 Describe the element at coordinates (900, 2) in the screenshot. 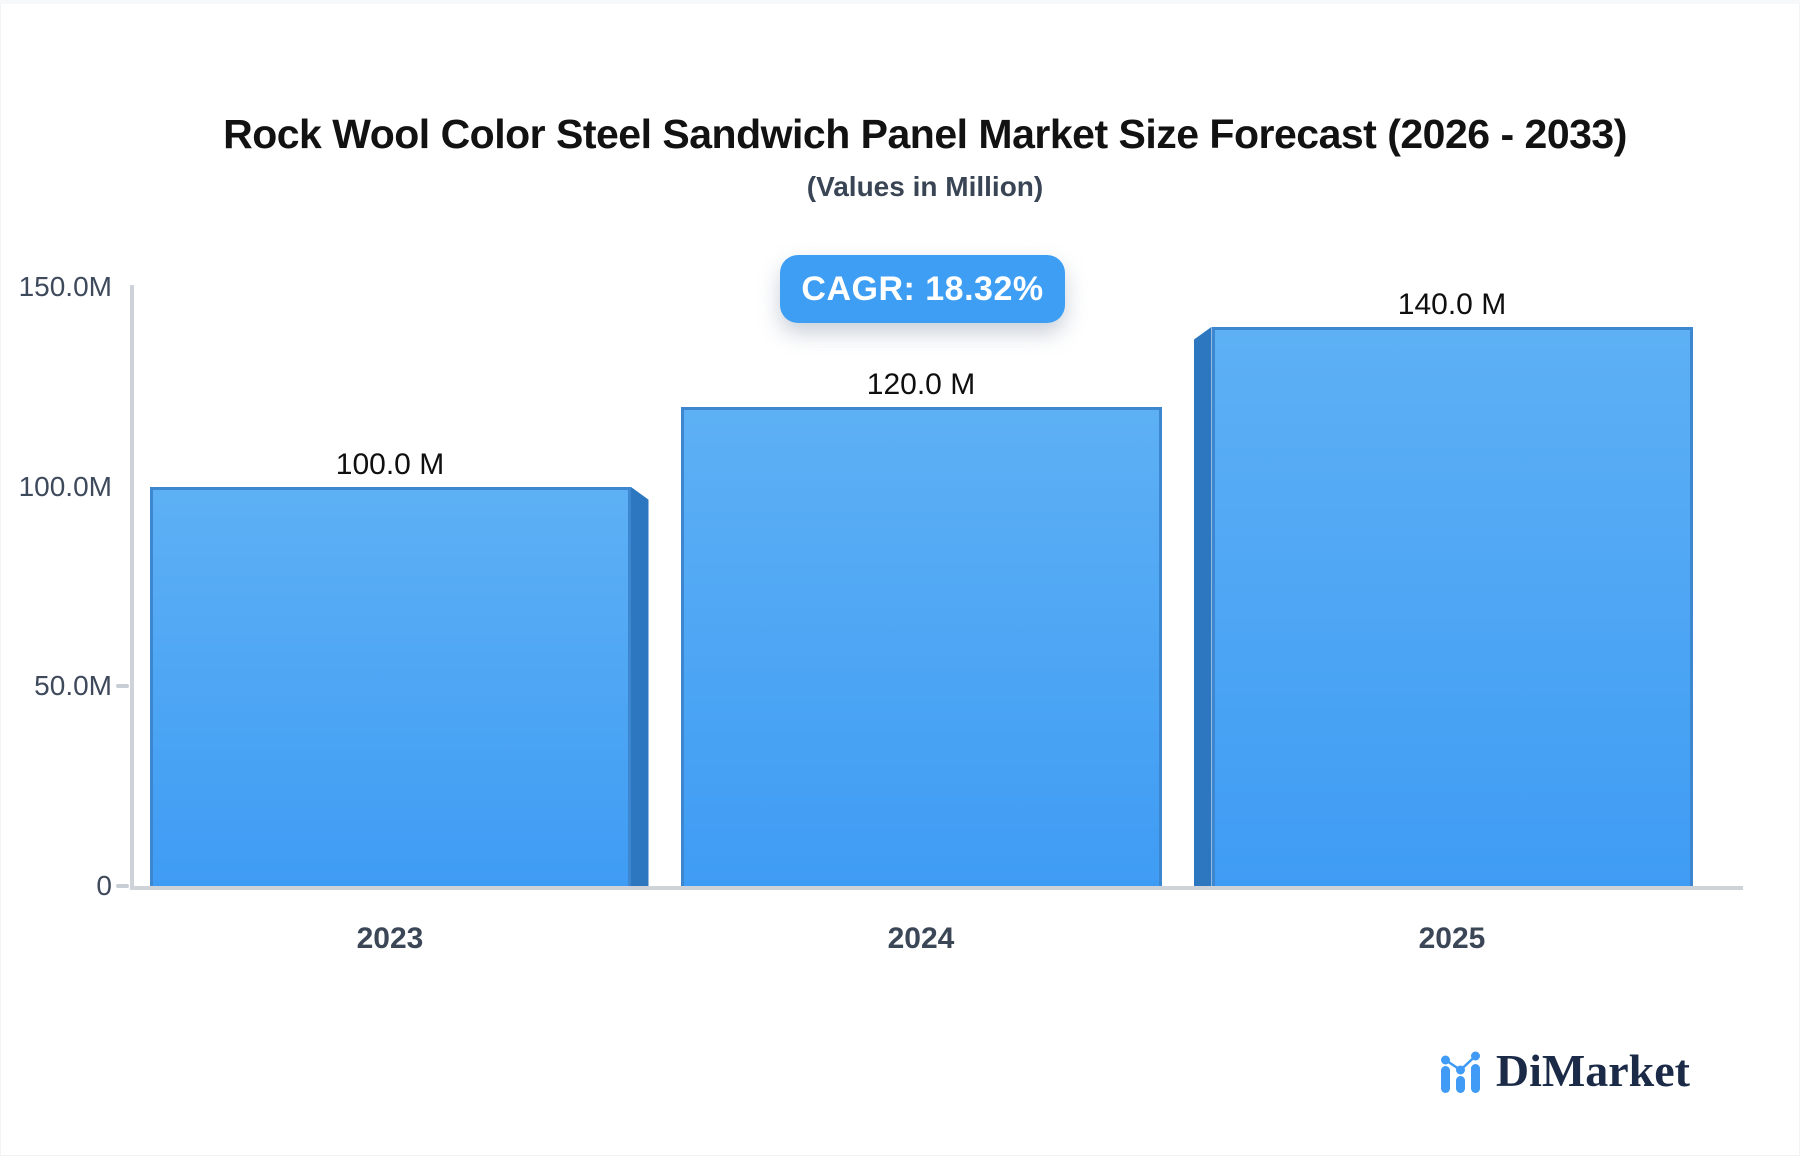

I see `top-strip` at that location.